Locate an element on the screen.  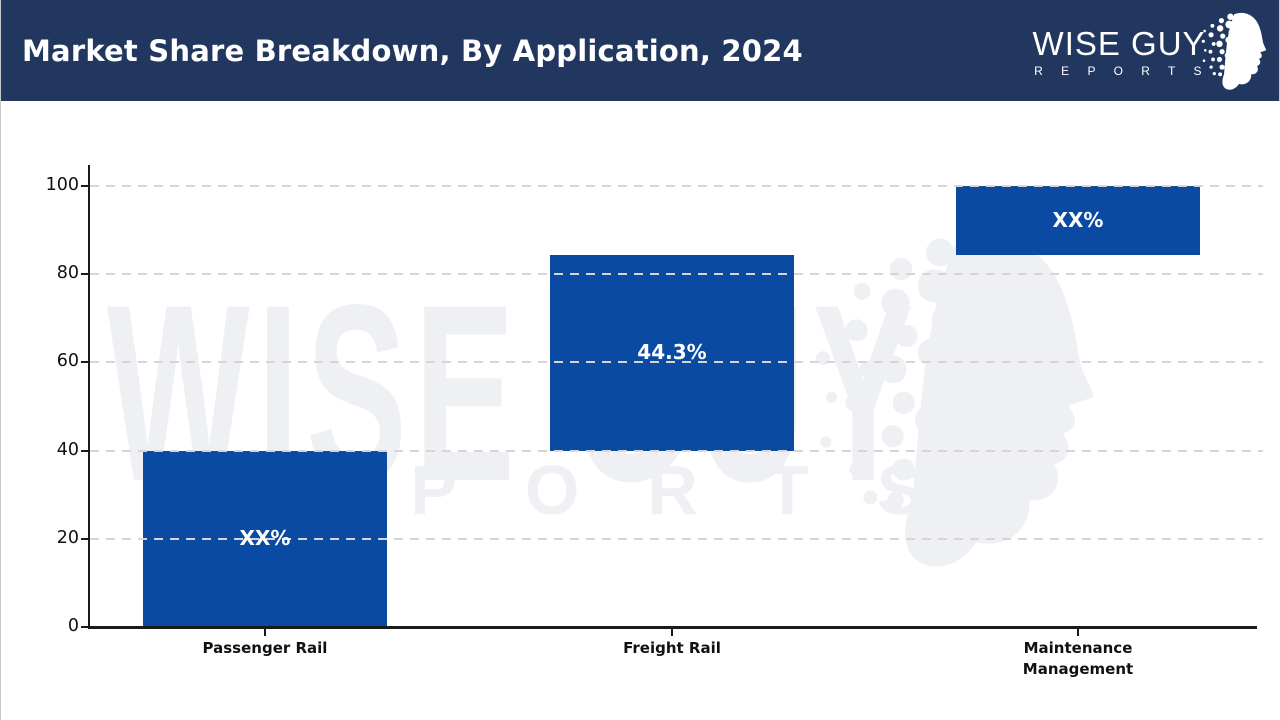
wiseguy-logo: WISE GUY R E P O R T S is located at coordinates (1149, 51).